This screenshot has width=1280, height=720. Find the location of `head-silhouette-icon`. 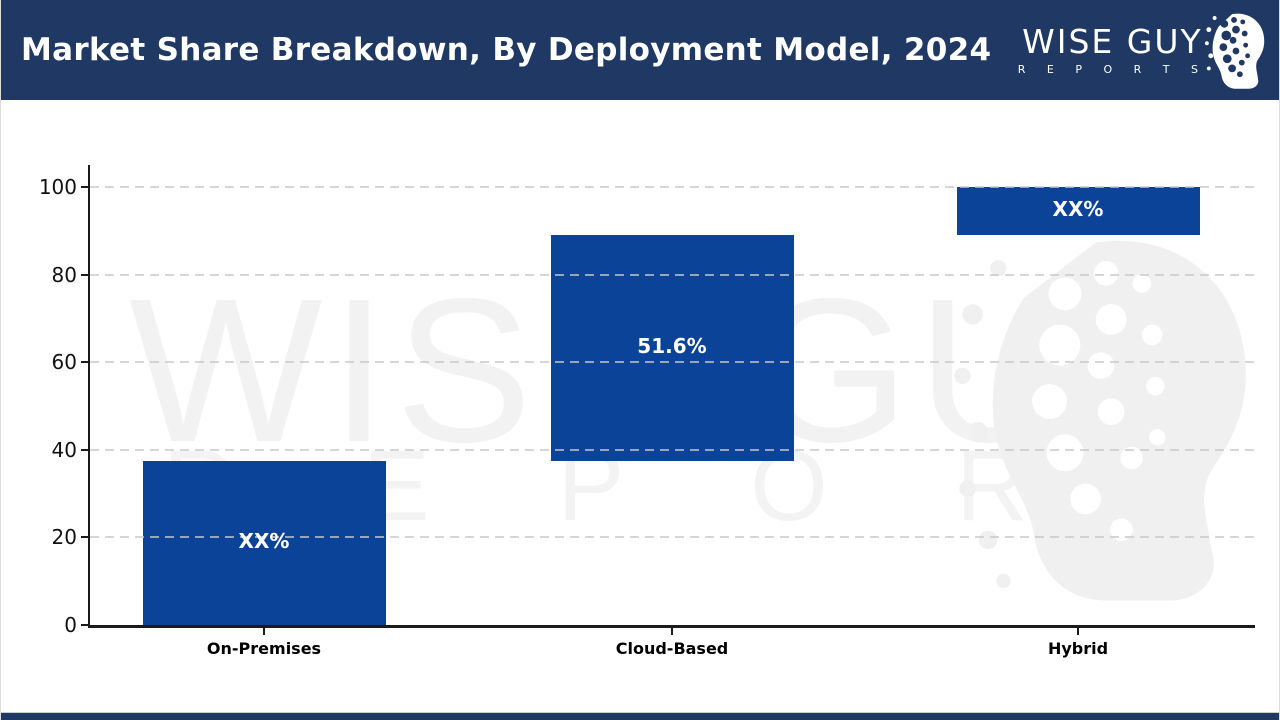

head-silhouette-icon is located at coordinates (1234, 51).